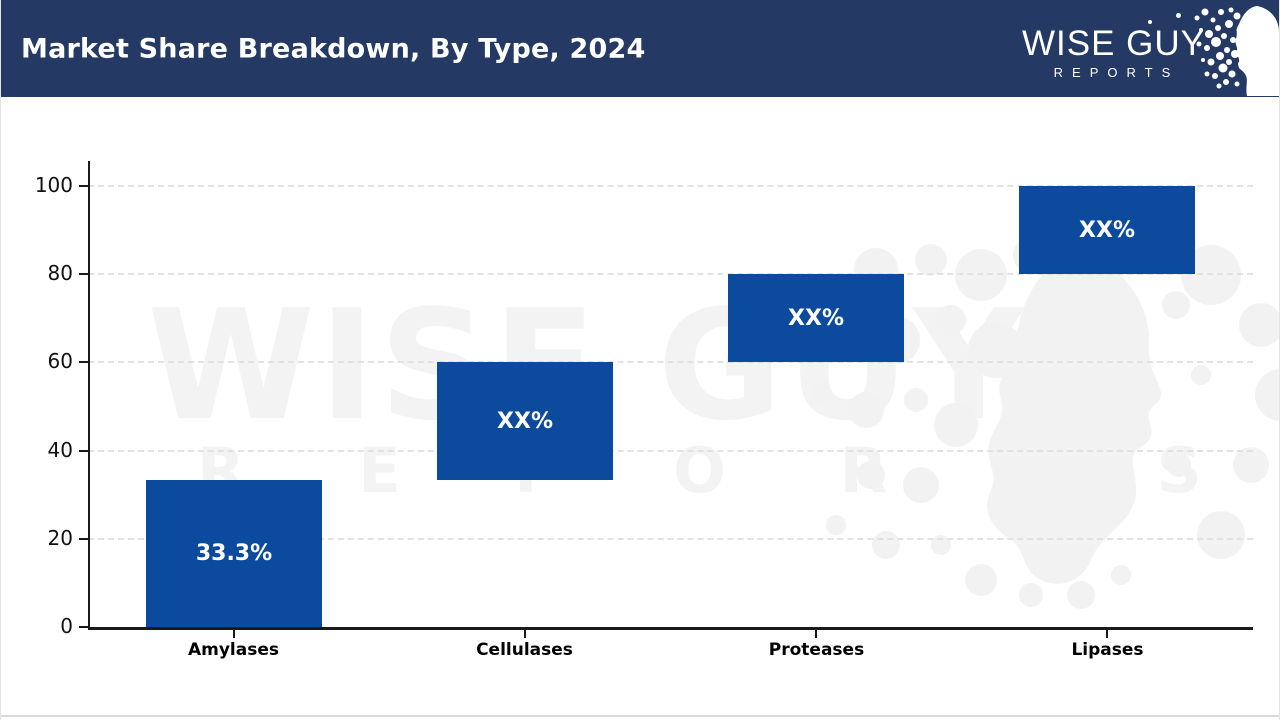 The width and height of the screenshot is (1280, 720). Describe the element at coordinates (234, 634) in the screenshot. I see `x-tick-mark-amylases` at that location.